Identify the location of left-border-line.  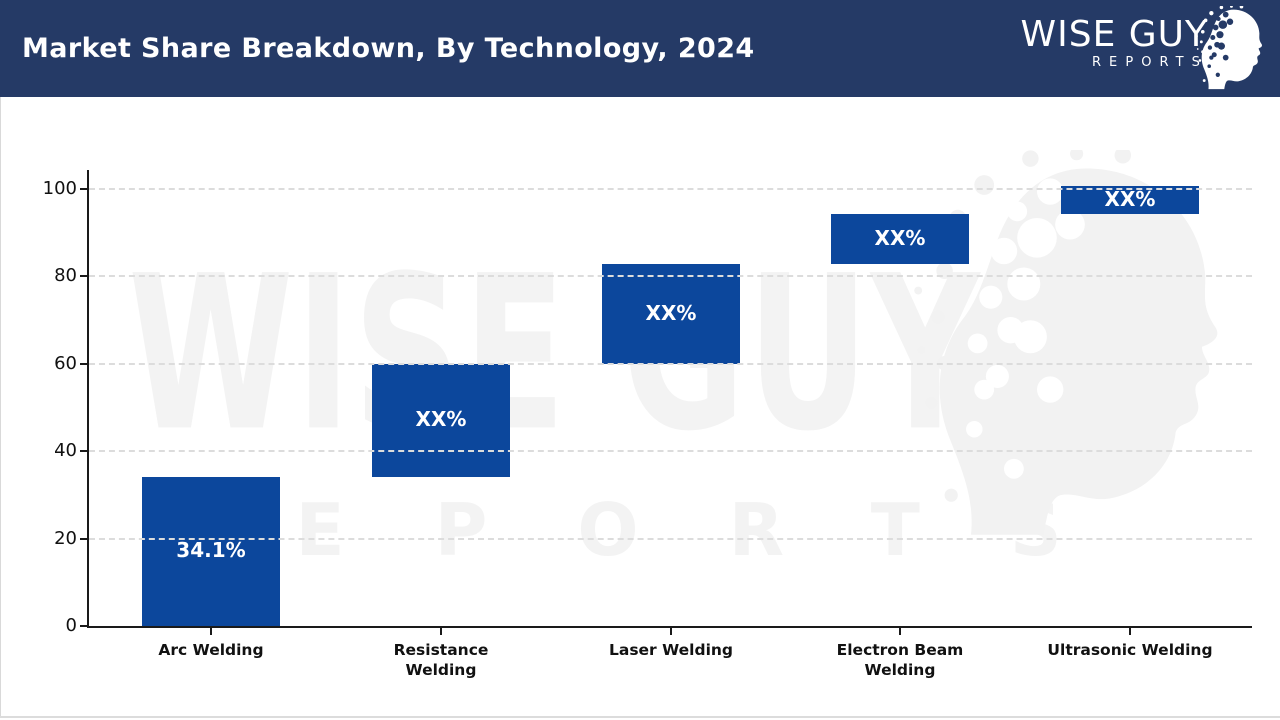
(0, 407).